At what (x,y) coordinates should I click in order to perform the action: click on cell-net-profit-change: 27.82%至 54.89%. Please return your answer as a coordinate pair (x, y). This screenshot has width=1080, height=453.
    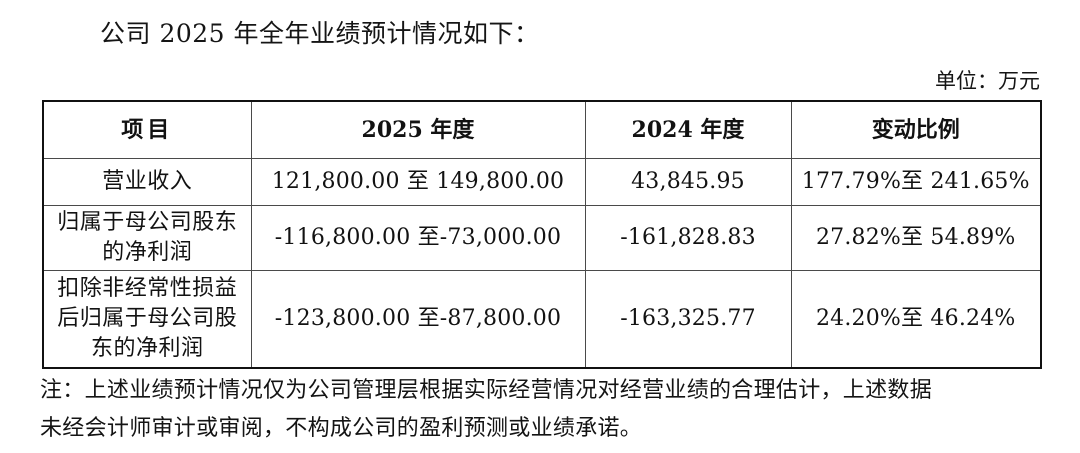
    Looking at the image, I should click on (916, 238).